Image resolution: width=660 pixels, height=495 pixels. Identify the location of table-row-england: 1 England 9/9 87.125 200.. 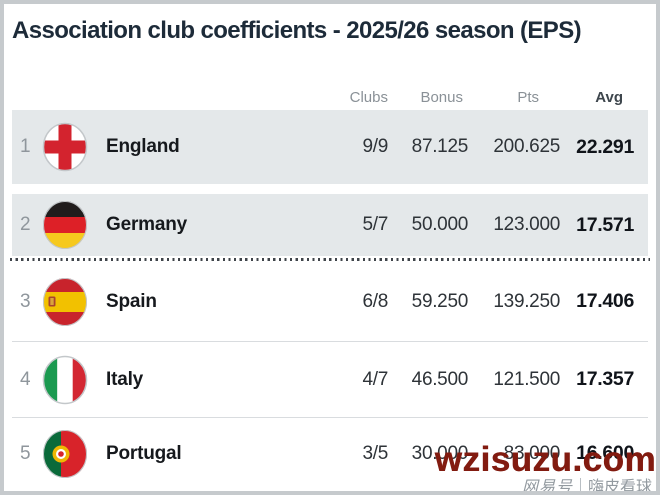
(330, 147).